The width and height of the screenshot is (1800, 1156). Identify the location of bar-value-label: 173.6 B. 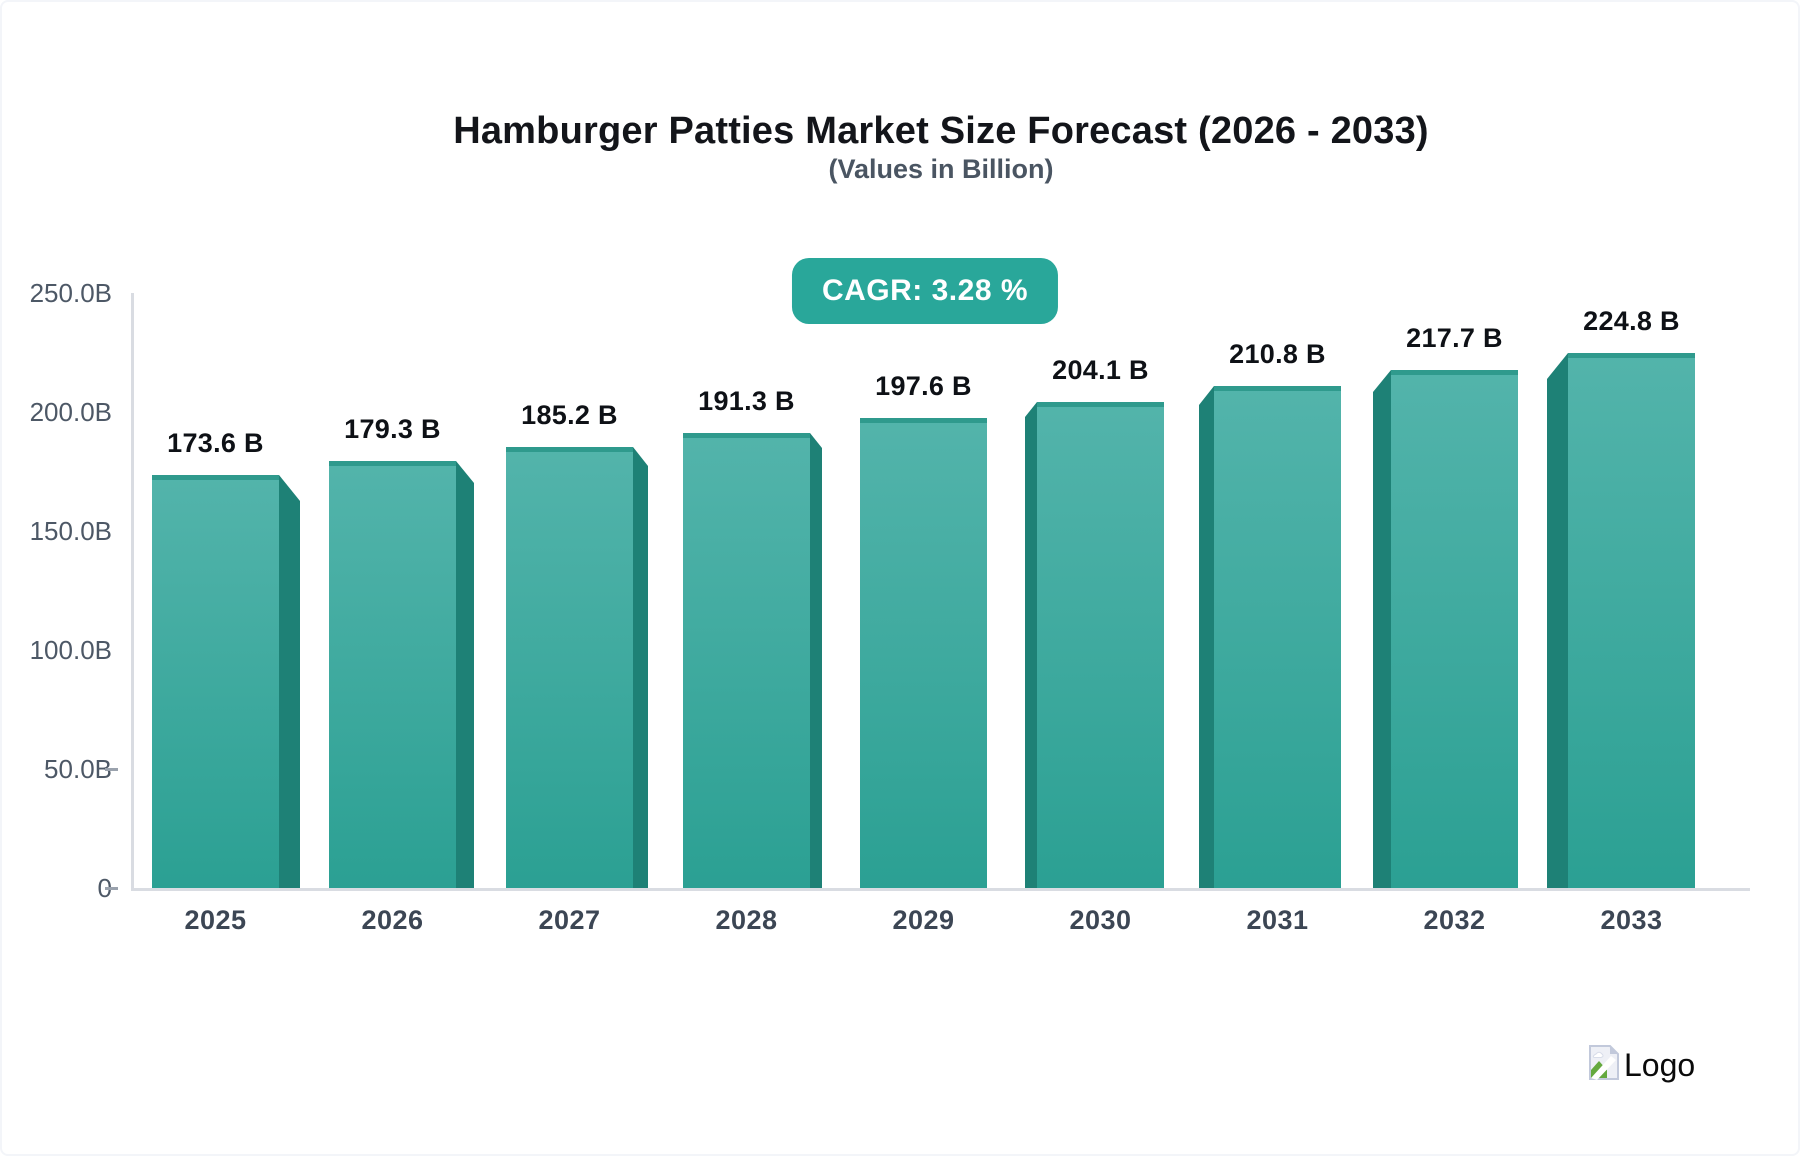
(215, 443).